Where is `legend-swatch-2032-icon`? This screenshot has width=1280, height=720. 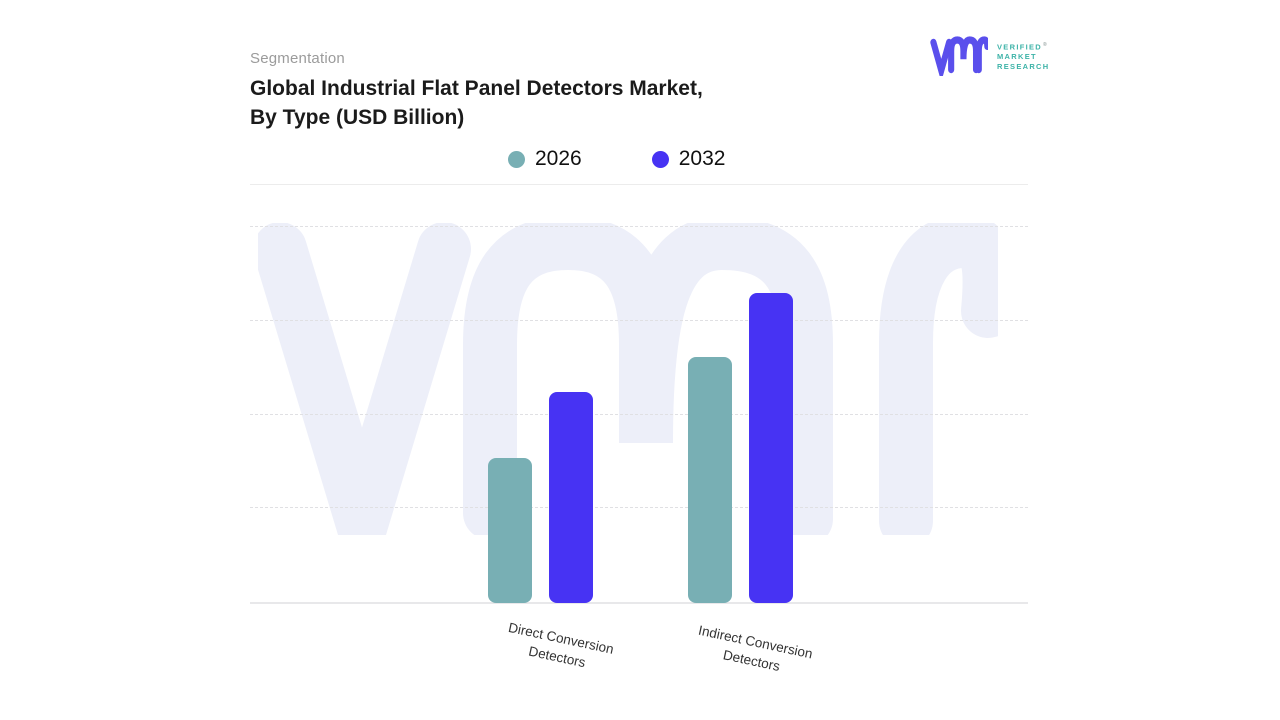
legend-swatch-2032-icon is located at coordinates (660, 159).